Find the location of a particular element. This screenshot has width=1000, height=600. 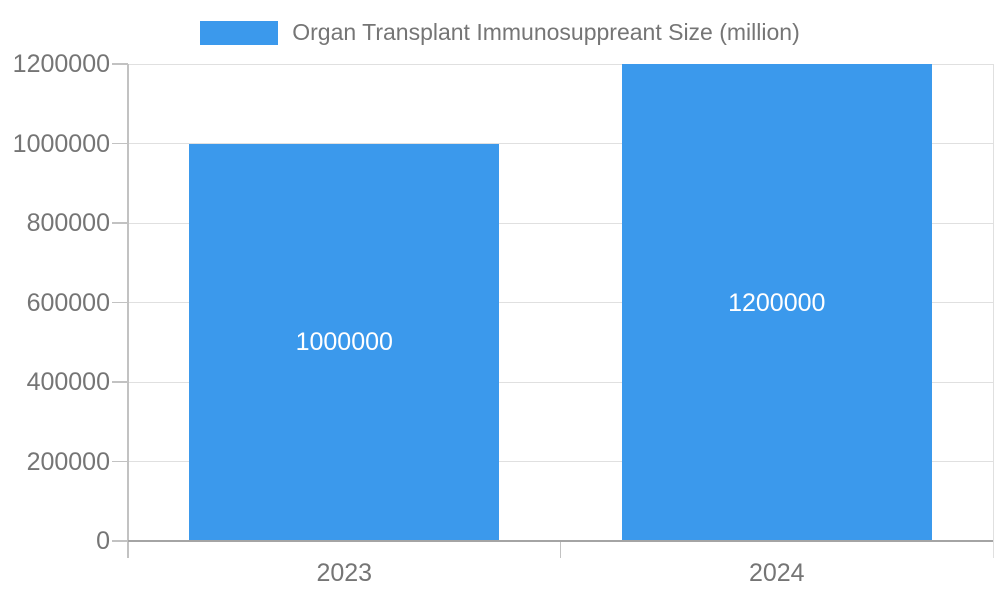

x-axis-line is located at coordinates (560, 541).